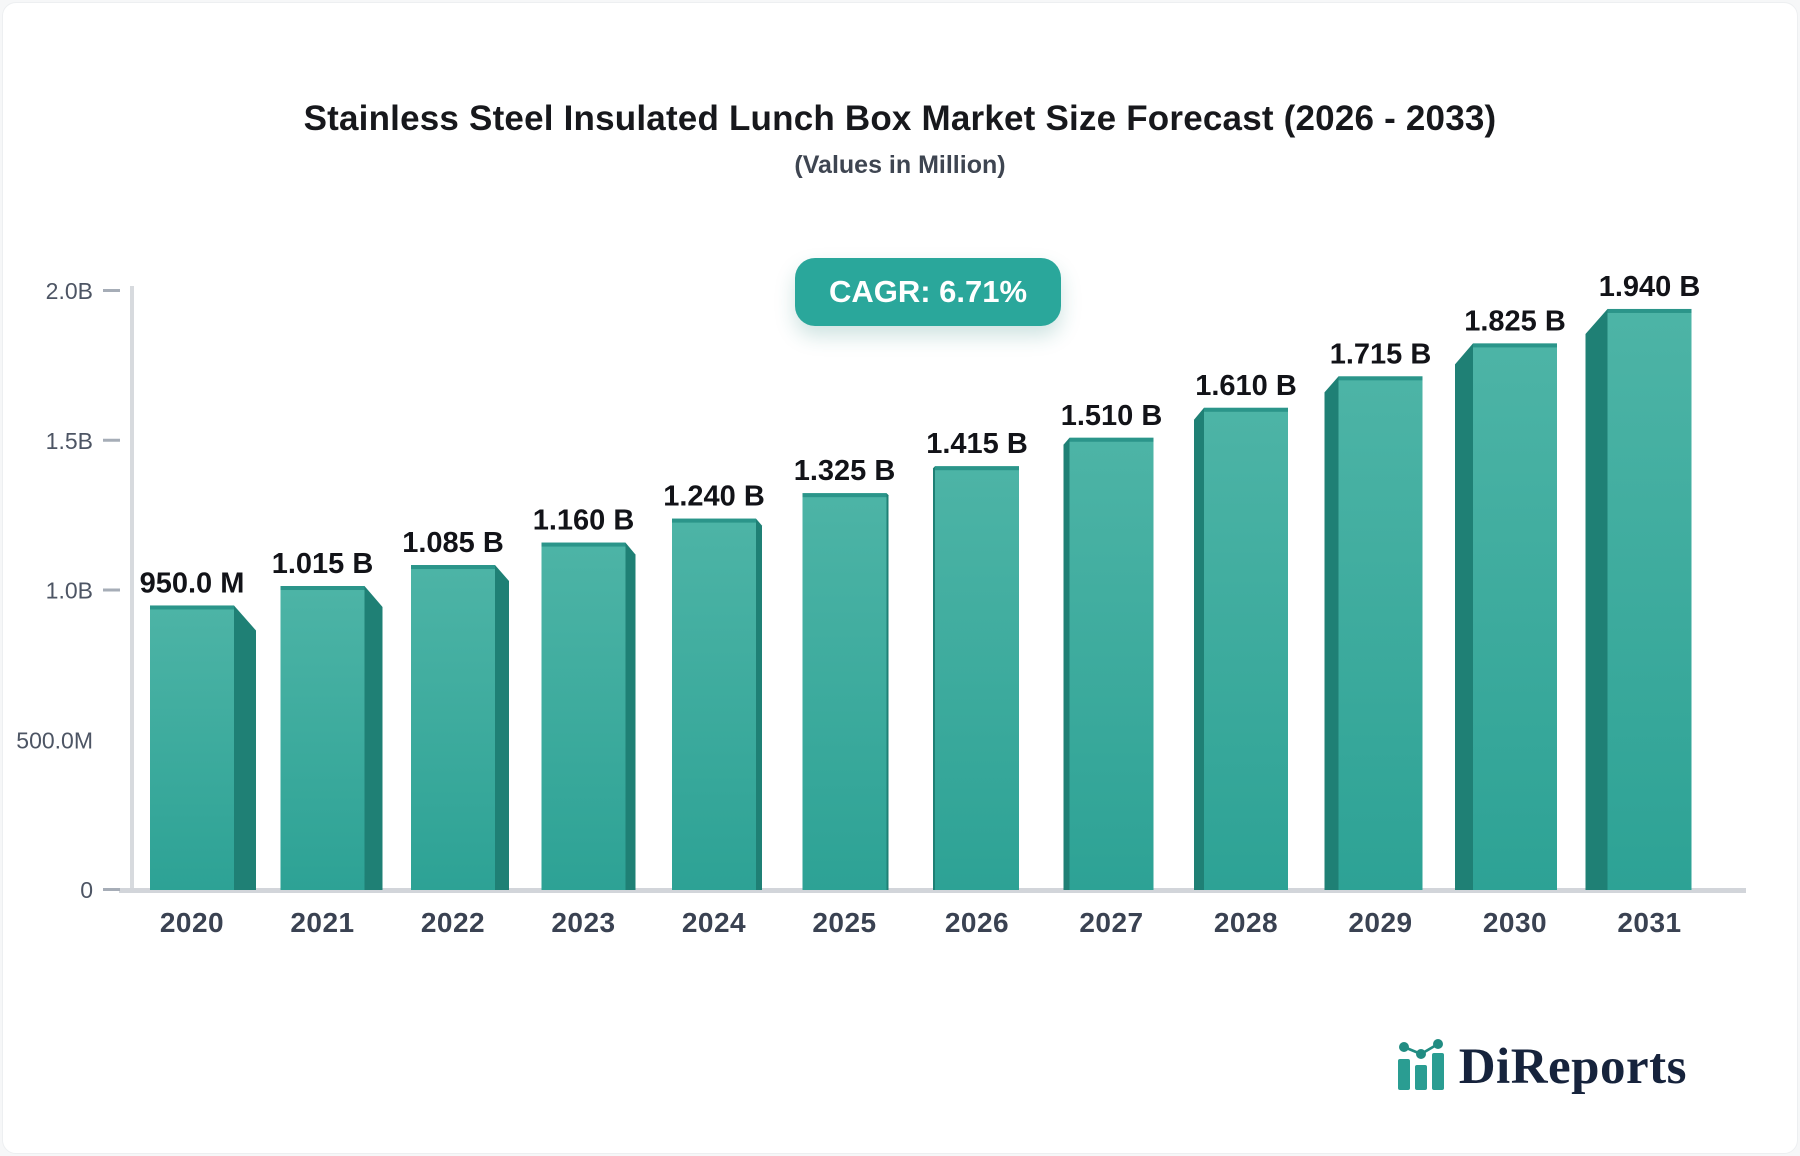 The width and height of the screenshot is (1800, 1156). What do you see at coordinates (1380, 922) in the screenshot?
I see `x-axis-label: 2029` at bounding box center [1380, 922].